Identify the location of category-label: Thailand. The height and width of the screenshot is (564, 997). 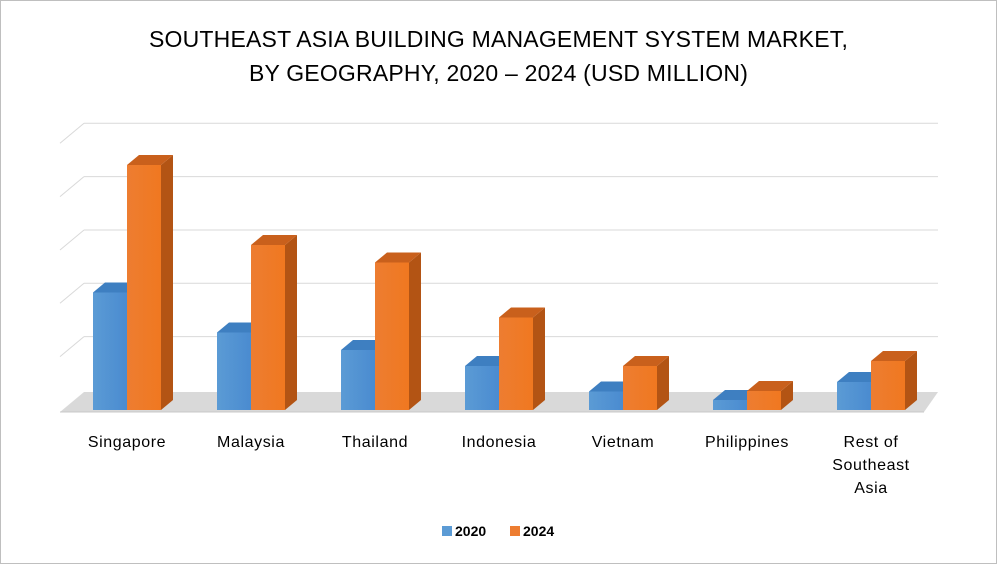
(375, 442).